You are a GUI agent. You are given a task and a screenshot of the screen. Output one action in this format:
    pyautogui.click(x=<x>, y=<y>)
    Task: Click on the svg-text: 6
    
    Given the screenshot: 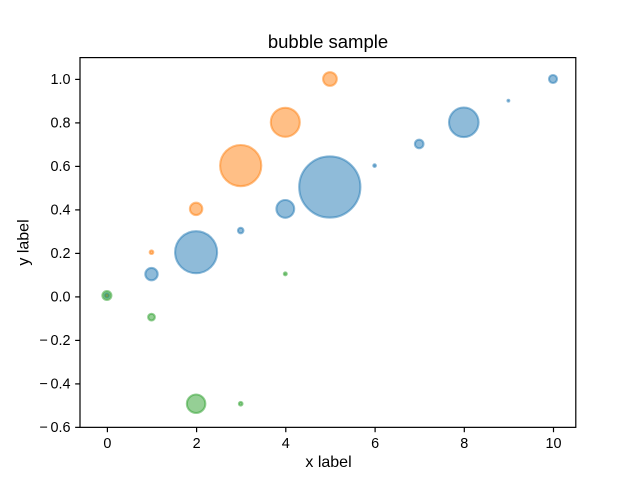 What is the action you would take?
    pyautogui.click(x=375, y=444)
    